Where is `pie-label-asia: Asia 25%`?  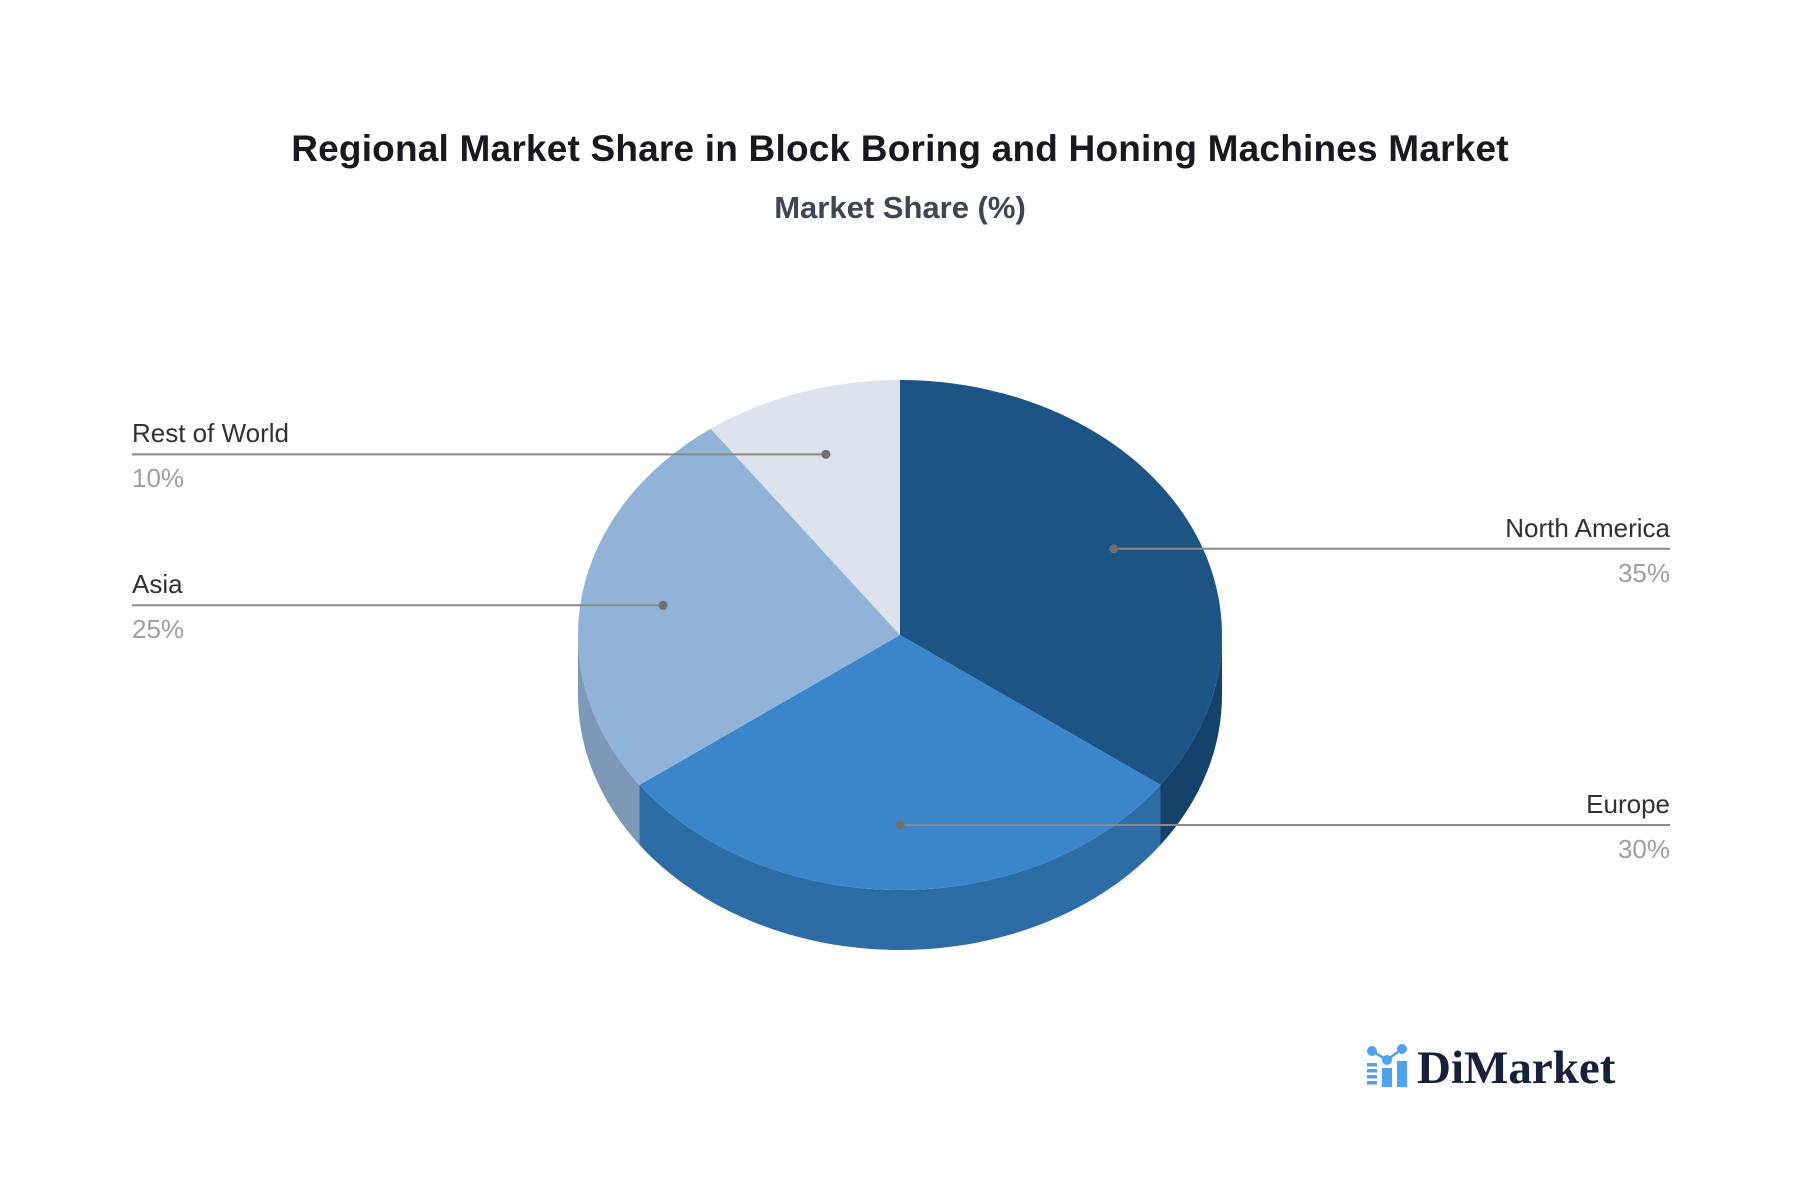
pie-label-asia: Asia 25% is located at coordinates (158, 607).